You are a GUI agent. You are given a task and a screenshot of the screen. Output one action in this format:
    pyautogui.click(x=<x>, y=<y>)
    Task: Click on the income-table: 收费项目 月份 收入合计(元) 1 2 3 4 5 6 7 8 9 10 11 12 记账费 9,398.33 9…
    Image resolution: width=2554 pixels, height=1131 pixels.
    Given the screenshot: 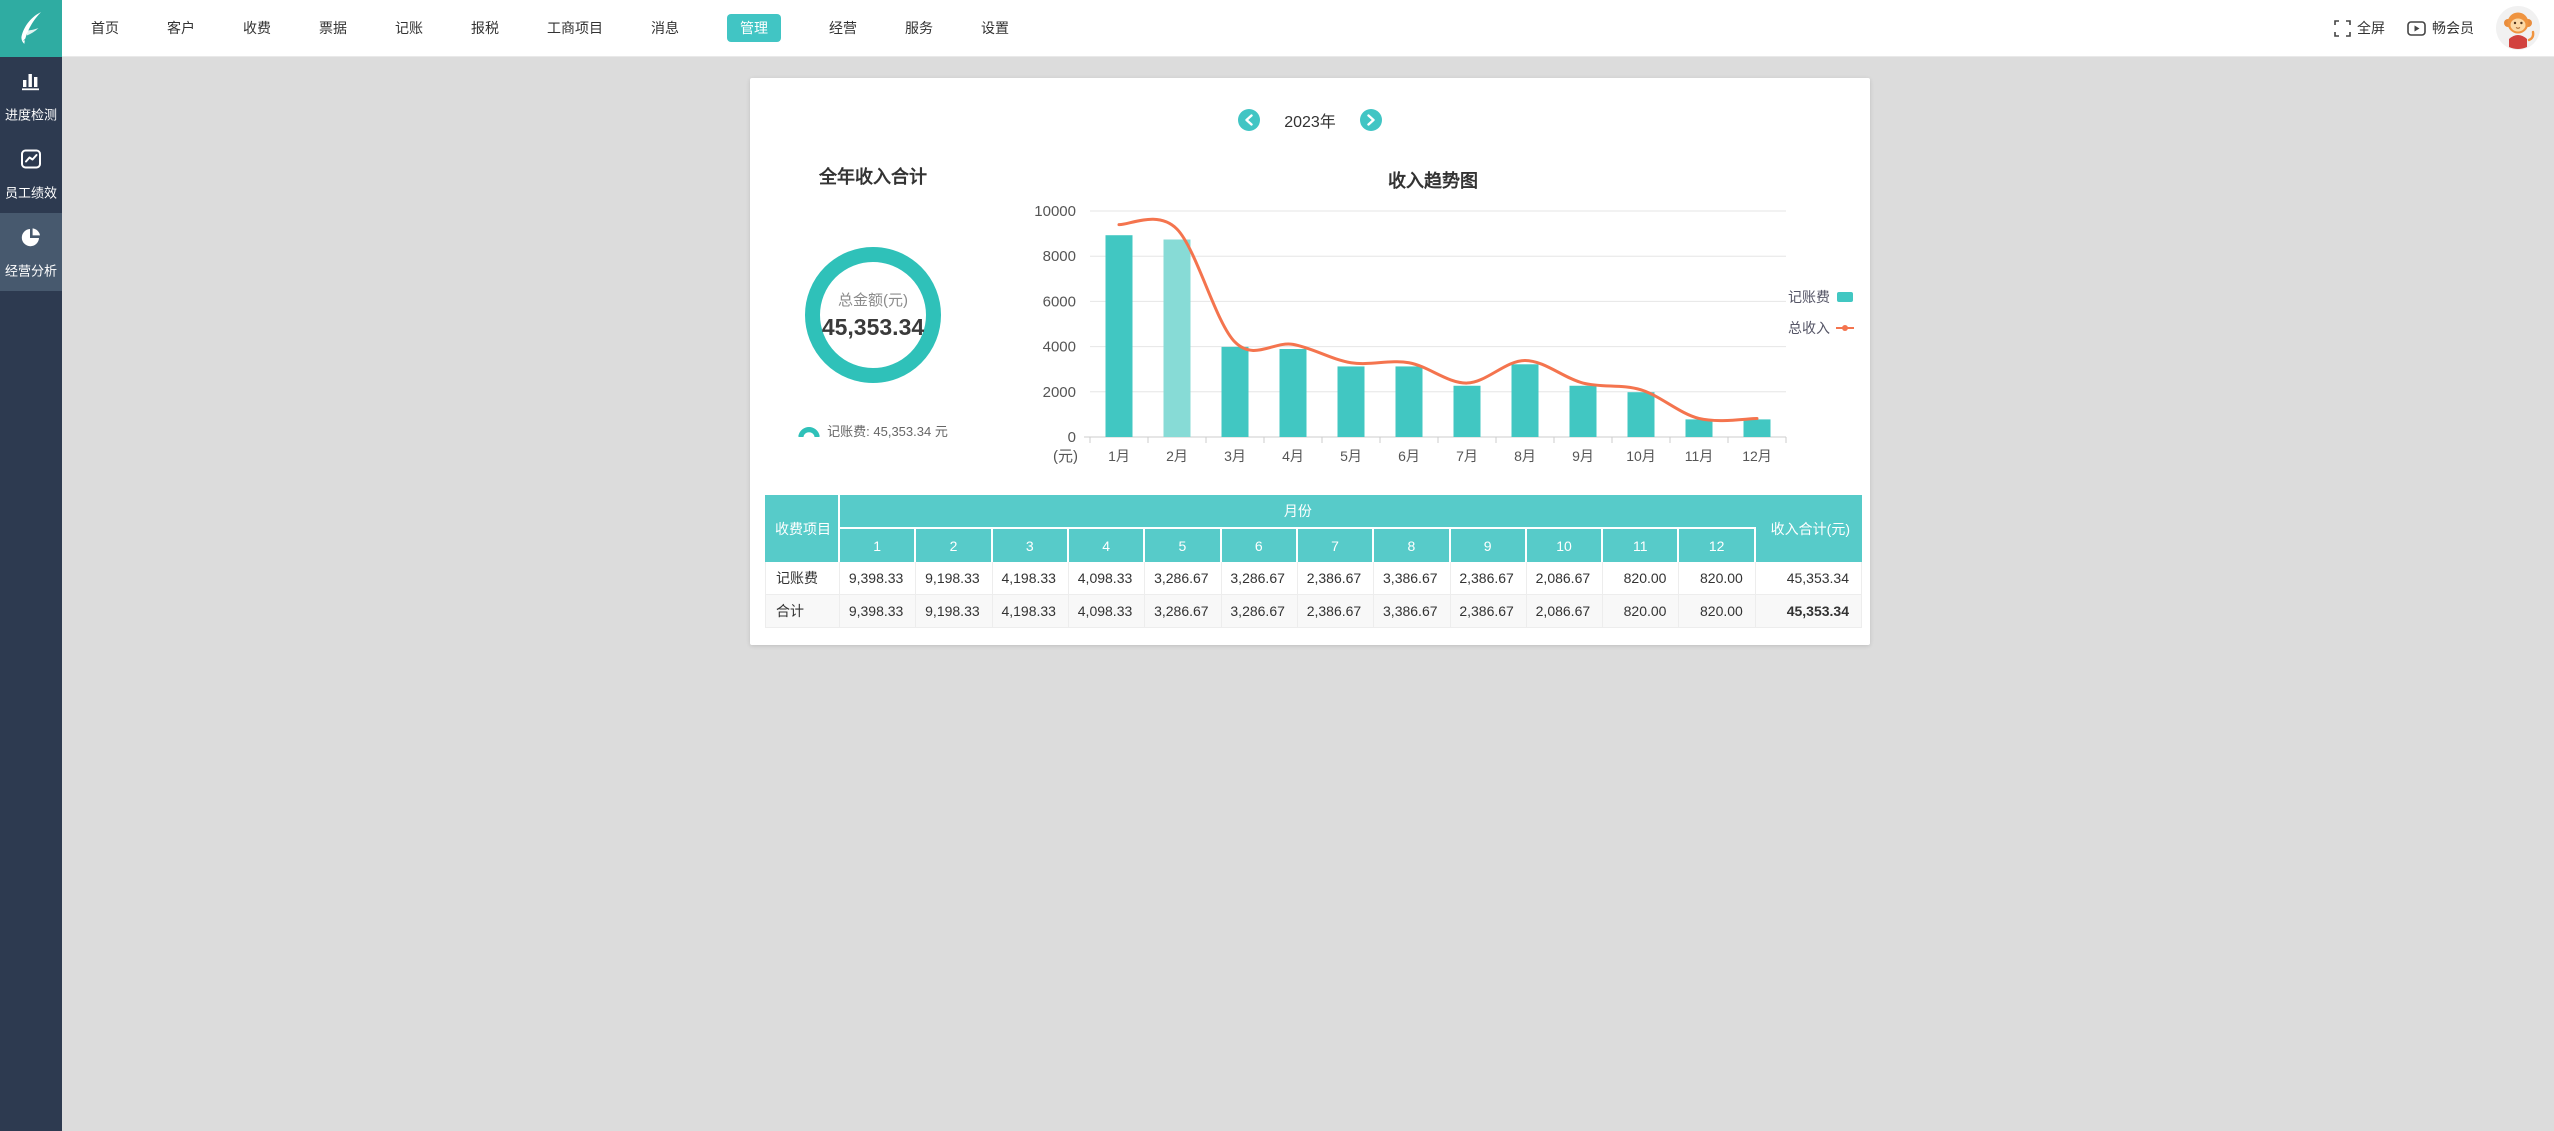 What is the action you would take?
    pyautogui.click(x=1313, y=561)
    